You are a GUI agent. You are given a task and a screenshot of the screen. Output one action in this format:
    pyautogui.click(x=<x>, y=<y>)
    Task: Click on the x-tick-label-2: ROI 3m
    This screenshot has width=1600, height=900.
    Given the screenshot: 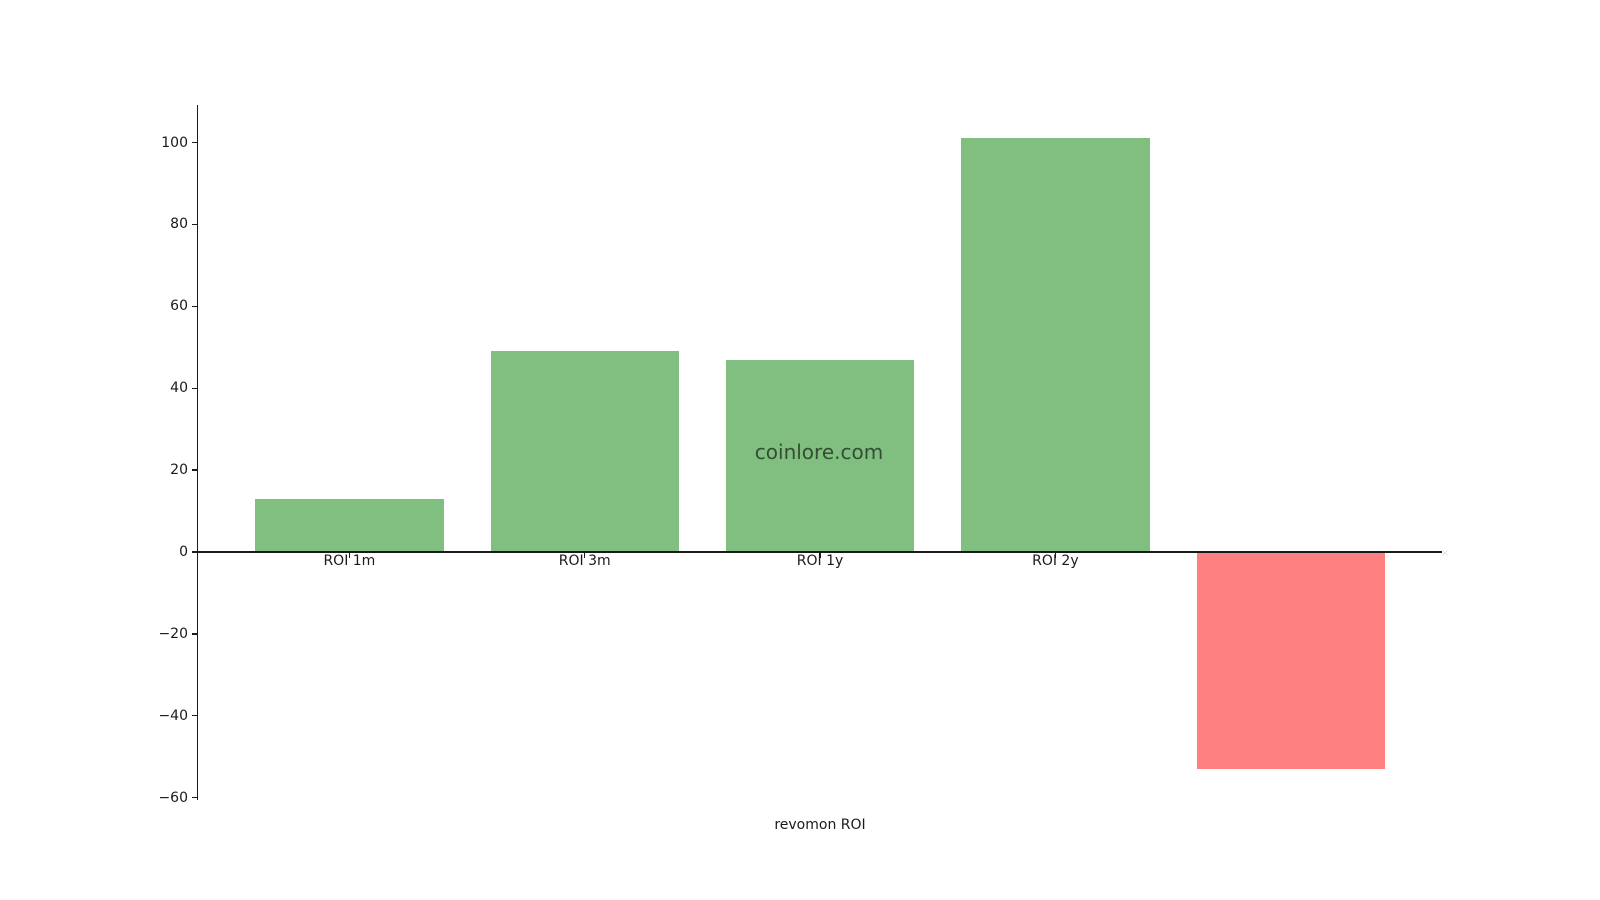 What is the action you would take?
    pyautogui.click(x=584, y=560)
    